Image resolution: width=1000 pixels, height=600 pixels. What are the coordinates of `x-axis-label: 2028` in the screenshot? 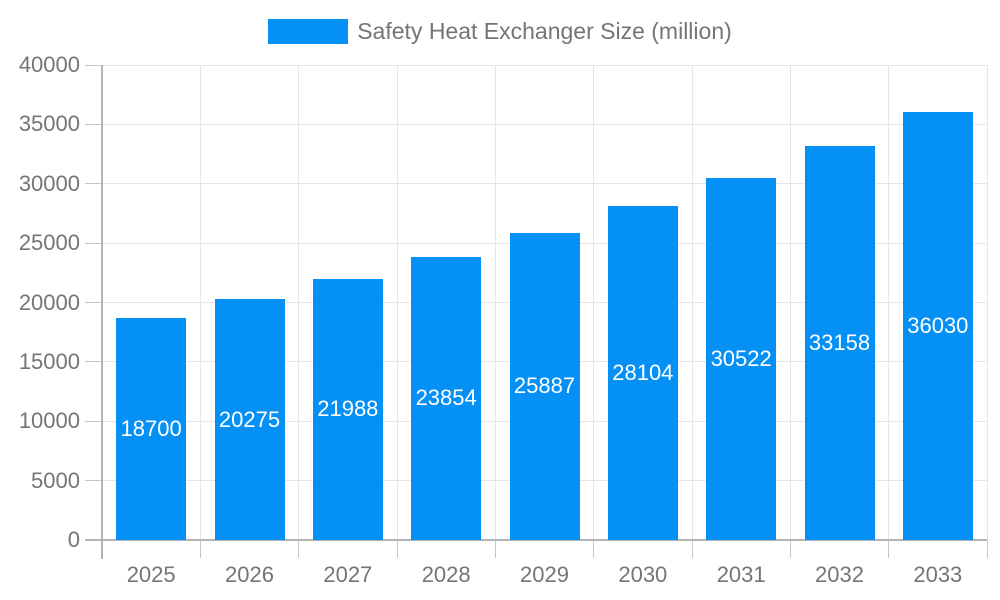 It's located at (446, 574).